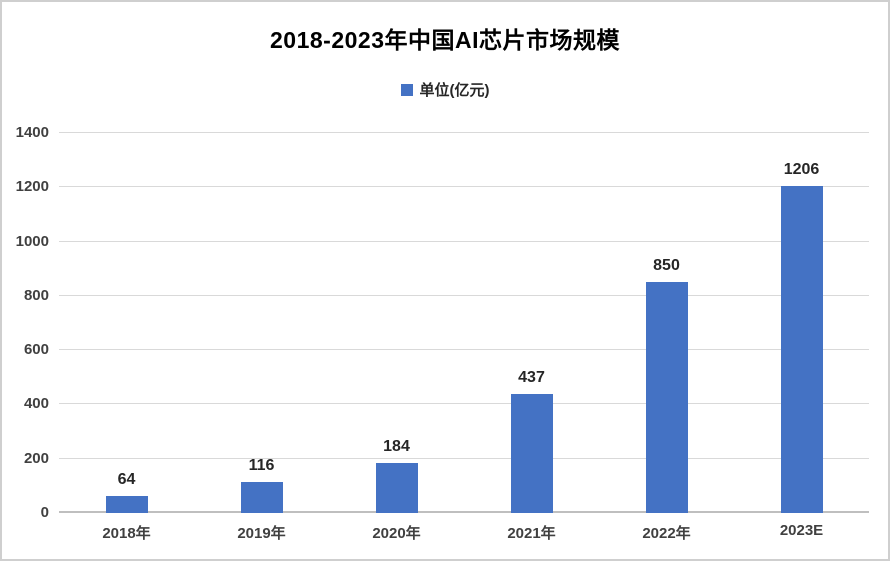 The height and width of the screenshot is (561, 890). What do you see at coordinates (531, 378) in the screenshot?
I see `bar-value-label: 437` at bounding box center [531, 378].